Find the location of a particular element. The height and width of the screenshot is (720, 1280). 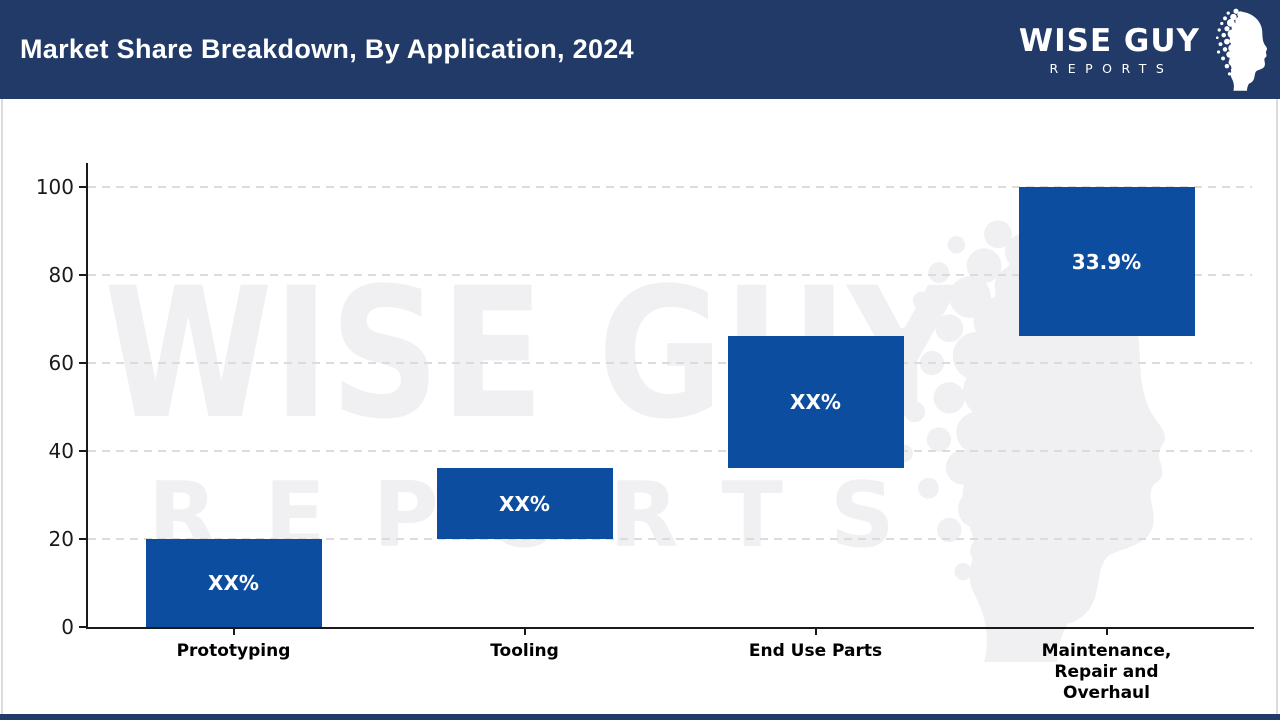

logo-brand-text: WISE GUY is located at coordinates (1109, 40).